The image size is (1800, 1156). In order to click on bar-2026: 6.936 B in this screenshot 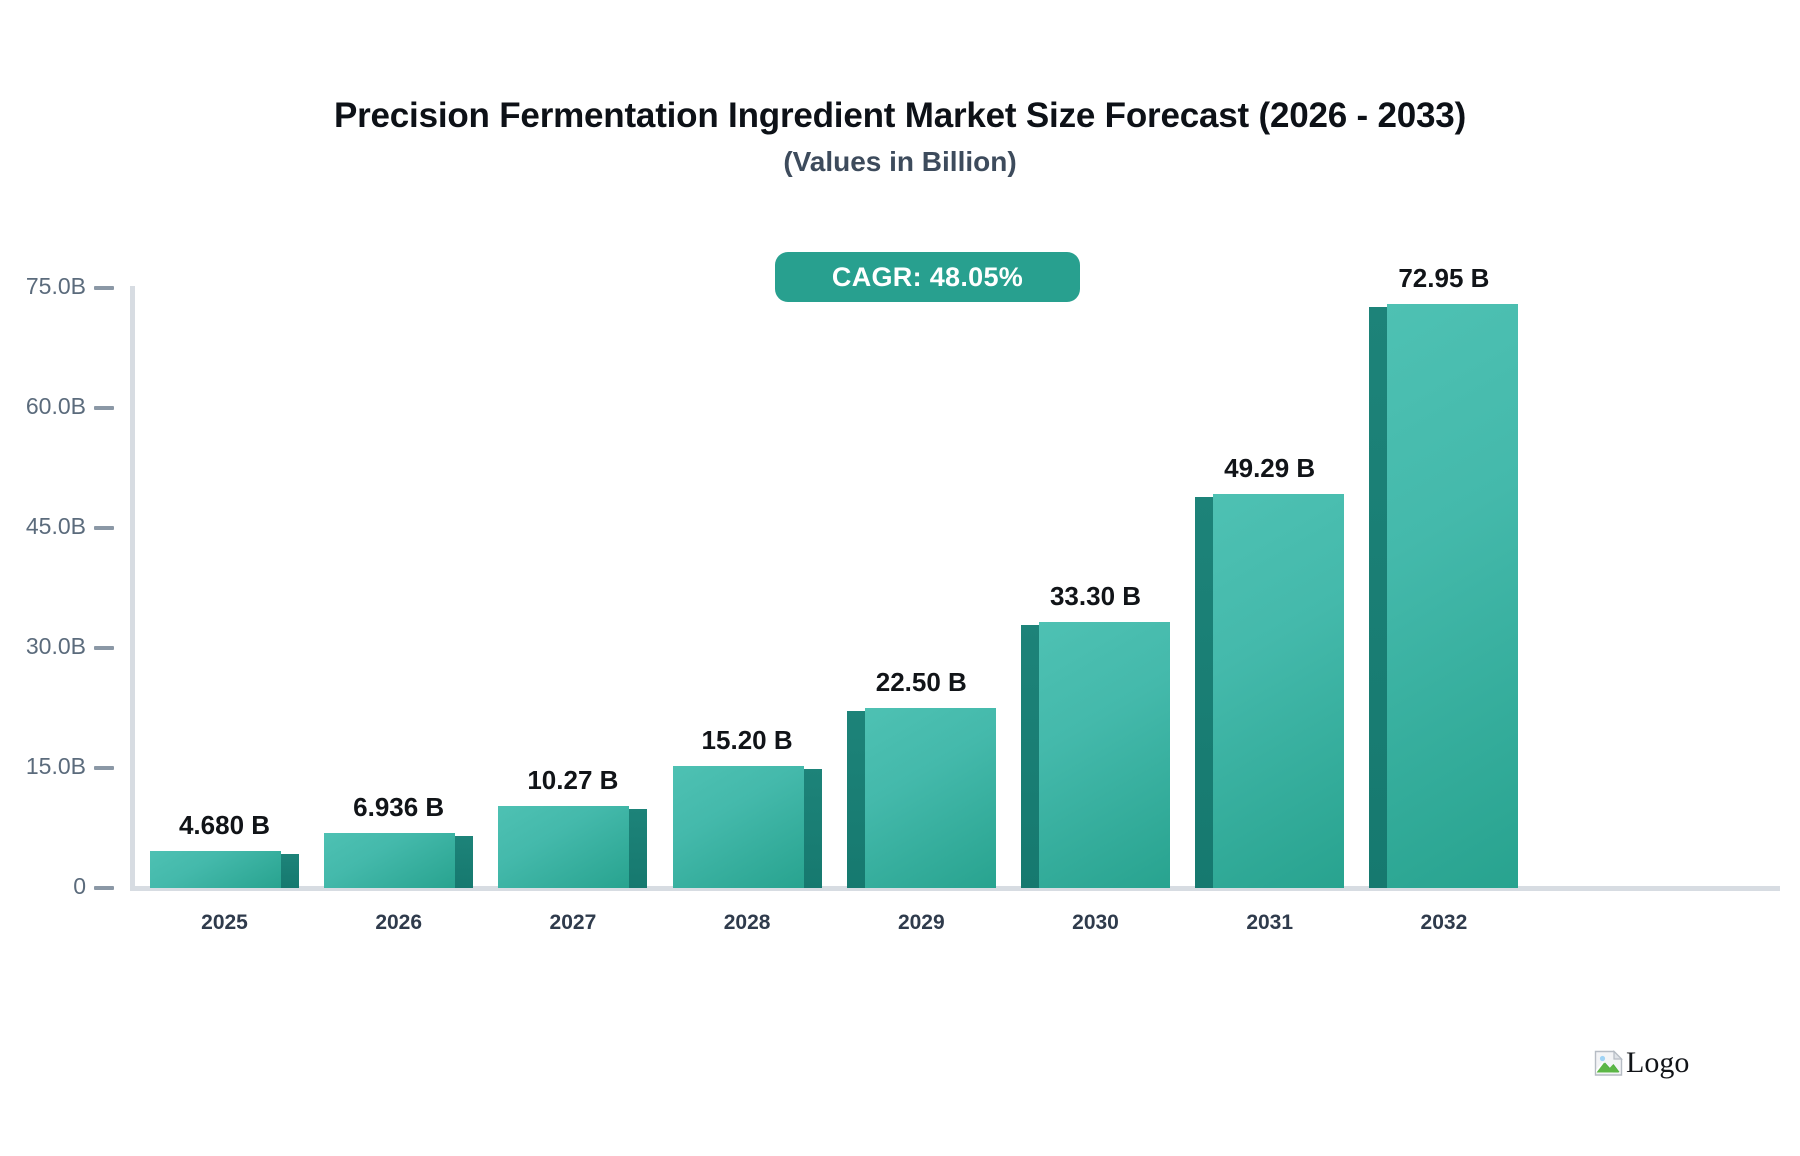, I will do `click(399, 840)`.